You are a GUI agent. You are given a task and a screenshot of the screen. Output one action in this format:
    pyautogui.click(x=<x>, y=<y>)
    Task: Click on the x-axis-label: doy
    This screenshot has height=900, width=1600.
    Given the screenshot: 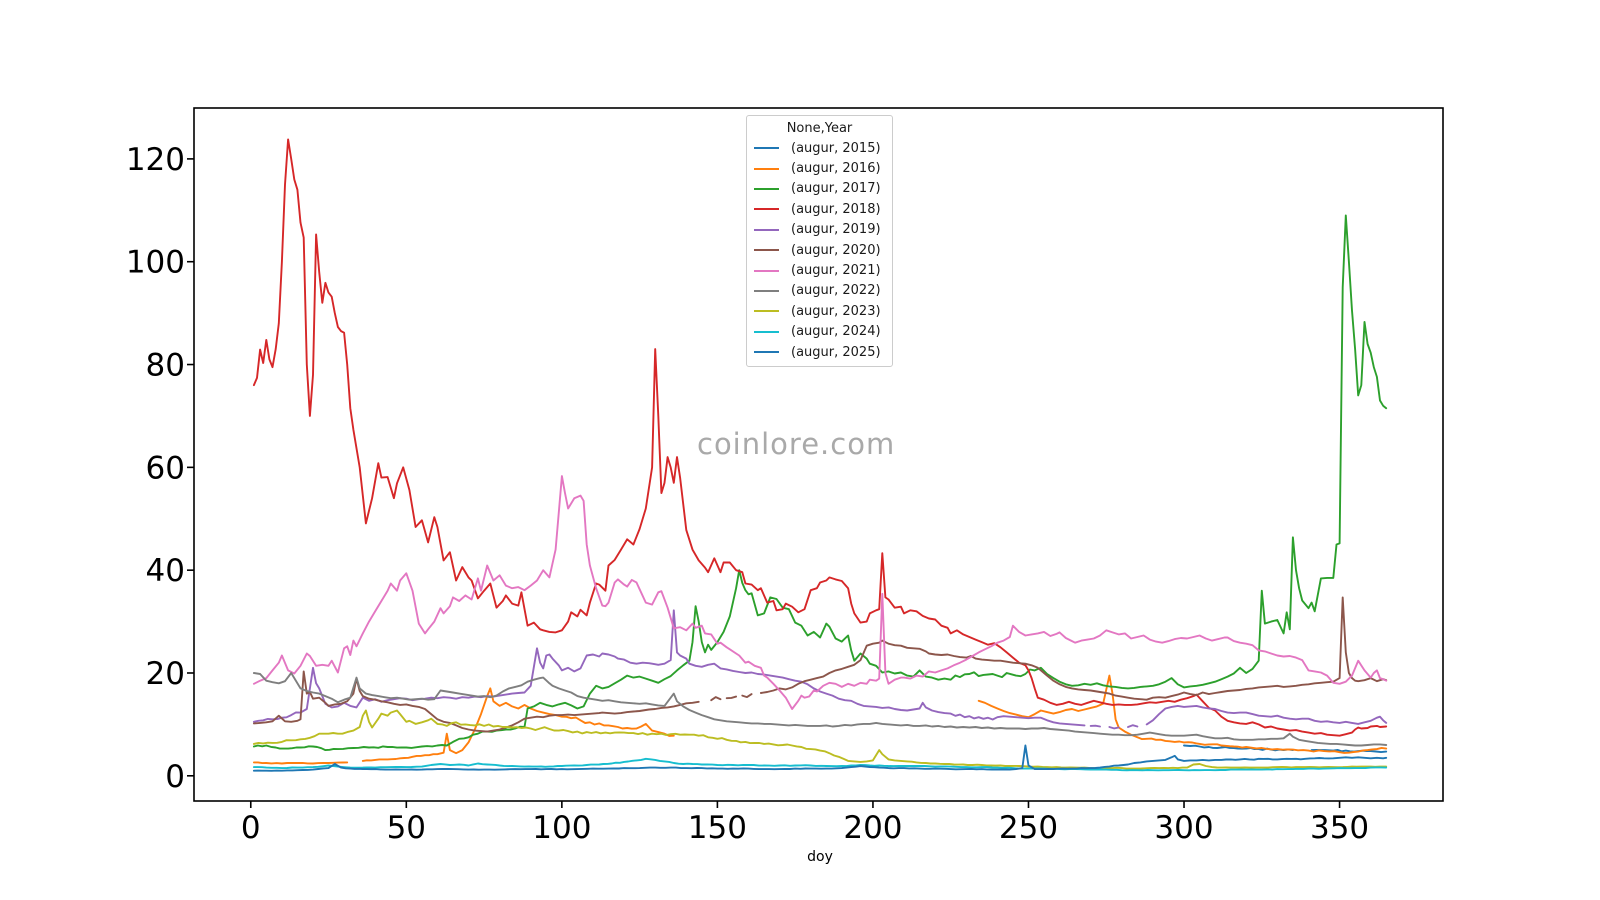 What is the action you would take?
    pyautogui.click(x=820, y=857)
    